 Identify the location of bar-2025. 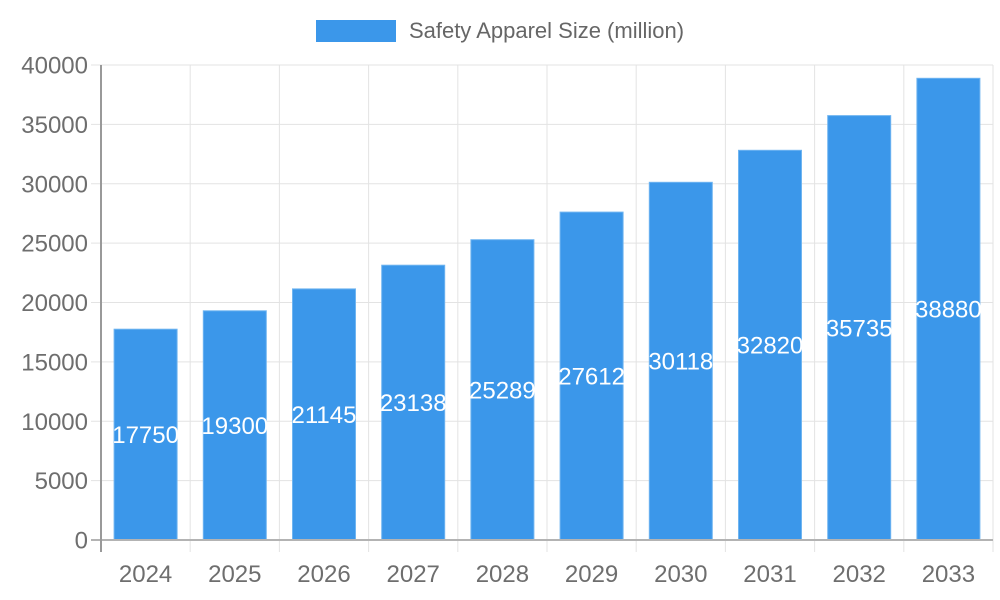
(234, 425).